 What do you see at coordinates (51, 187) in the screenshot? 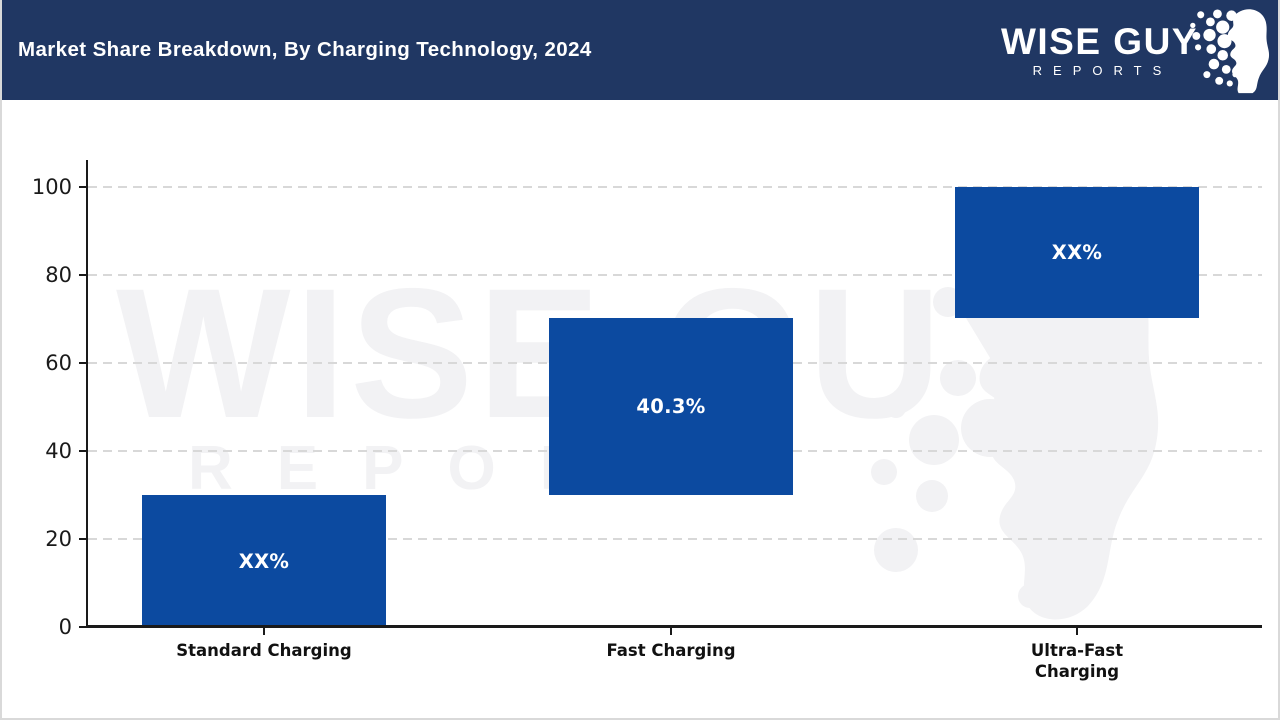
I see `y-tick-label-100: 100` at bounding box center [51, 187].